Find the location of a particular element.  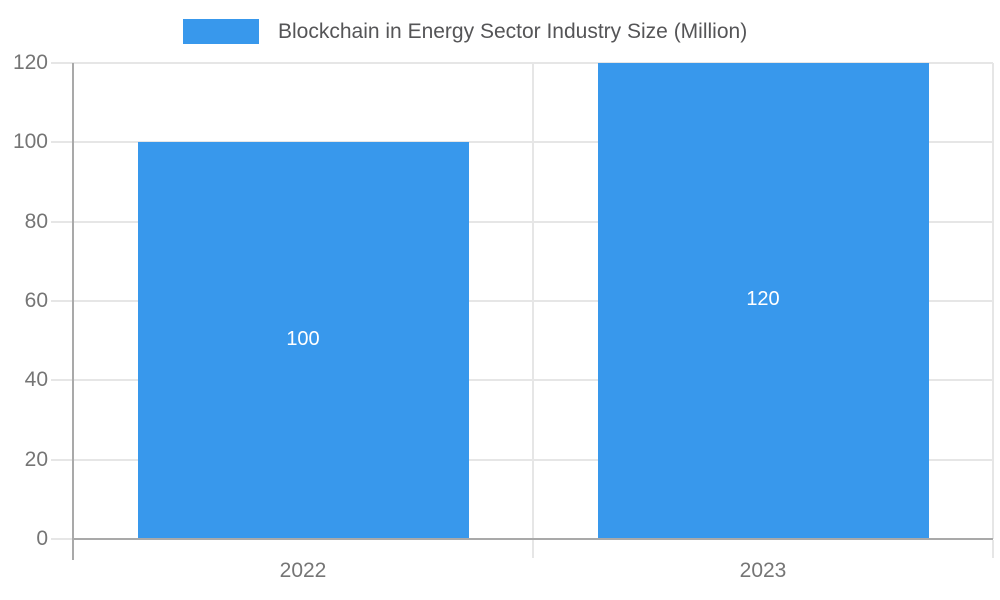

x-axis-label-2022: 2022 is located at coordinates (303, 570).